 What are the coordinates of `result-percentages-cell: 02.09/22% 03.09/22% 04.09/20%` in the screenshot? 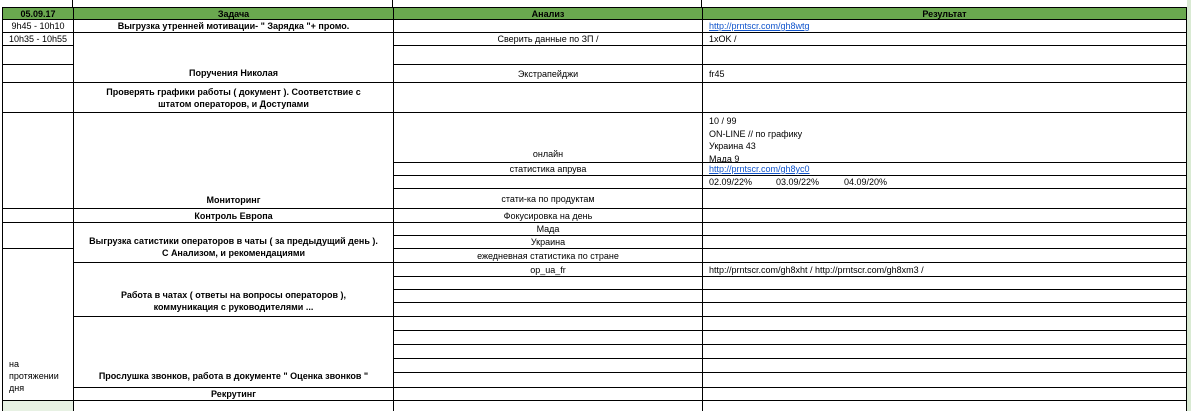 It's located at (945, 182).